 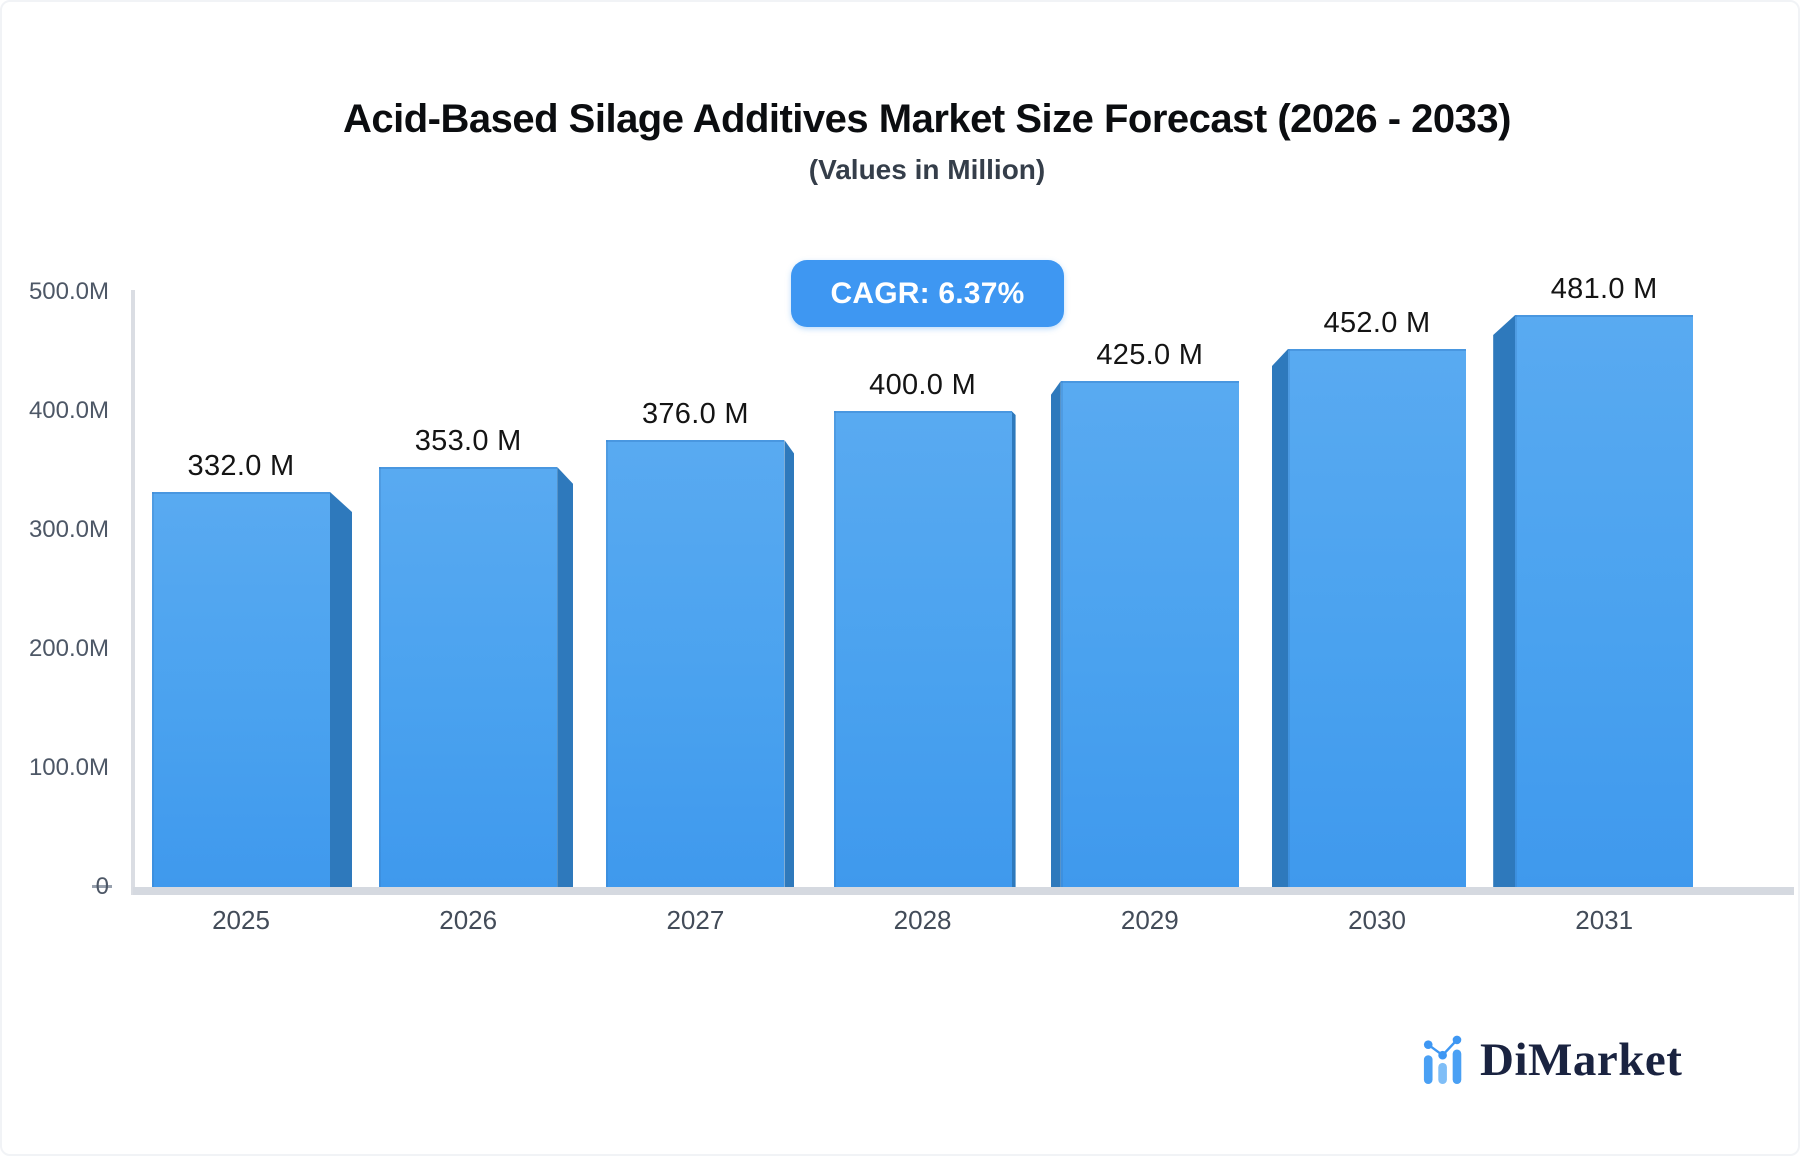 What do you see at coordinates (1055, 634) in the screenshot?
I see `bar-side-face-2029` at bounding box center [1055, 634].